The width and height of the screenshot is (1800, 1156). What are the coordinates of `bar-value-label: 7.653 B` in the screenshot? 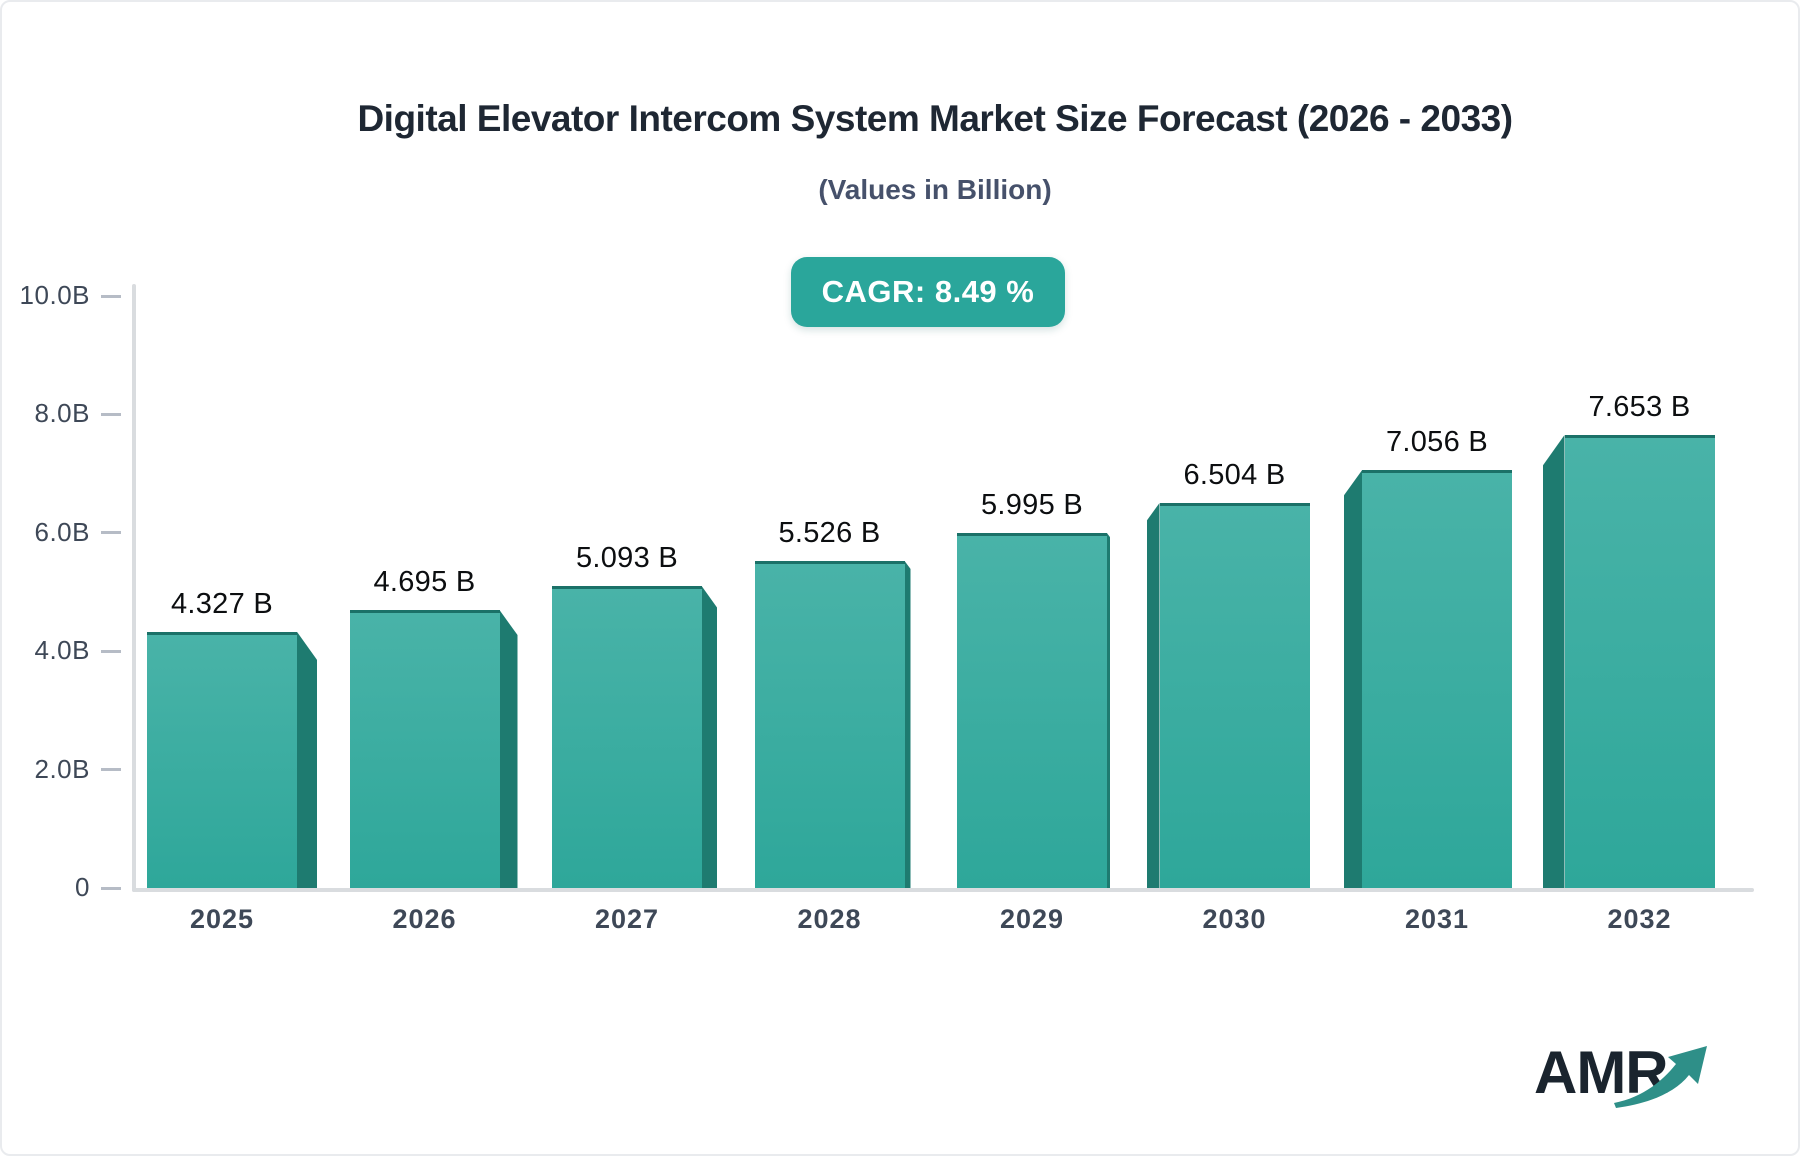 It's located at (1639, 406).